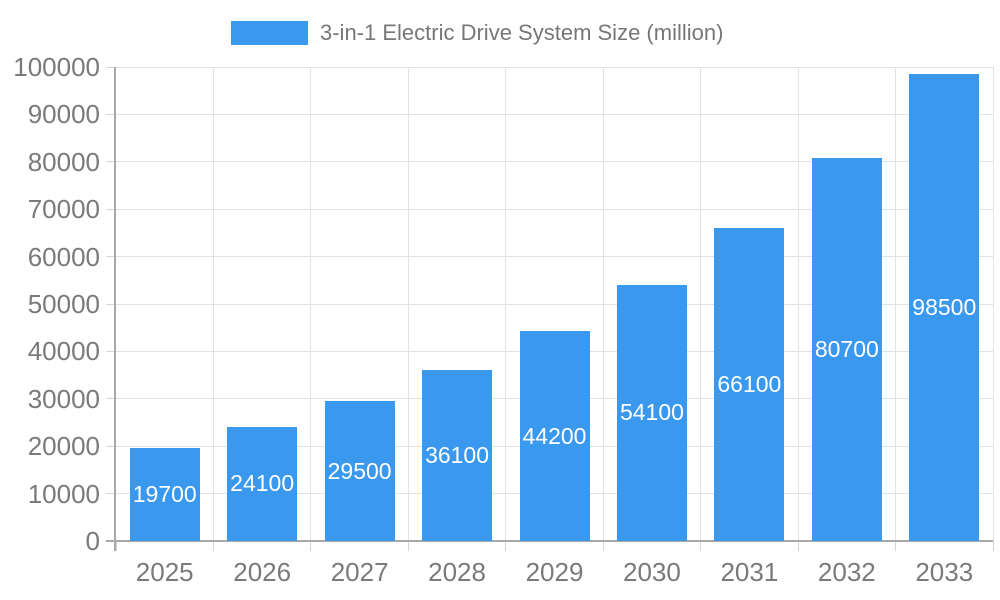  What do you see at coordinates (269, 33) in the screenshot?
I see `legend-marker-swatch` at bounding box center [269, 33].